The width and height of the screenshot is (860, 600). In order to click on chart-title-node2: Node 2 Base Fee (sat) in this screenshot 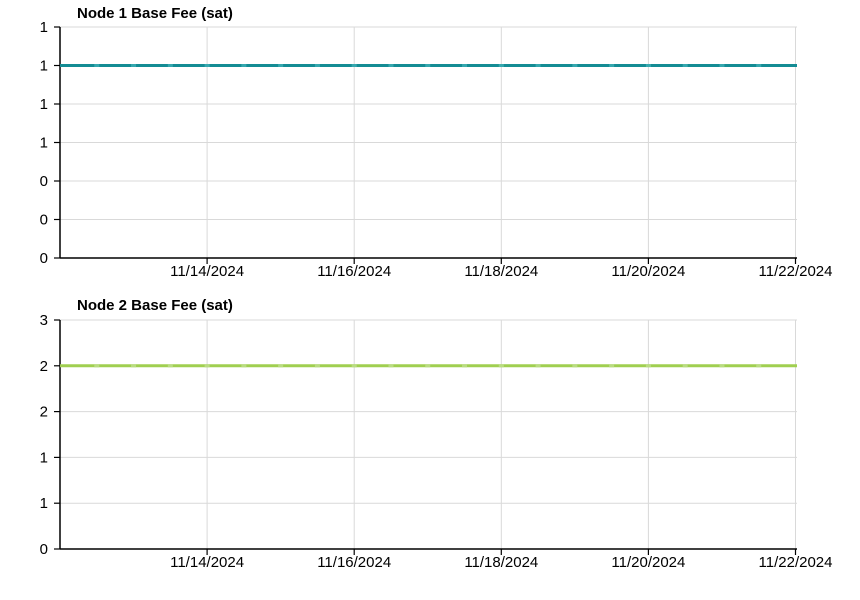, I will do `click(155, 305)`.